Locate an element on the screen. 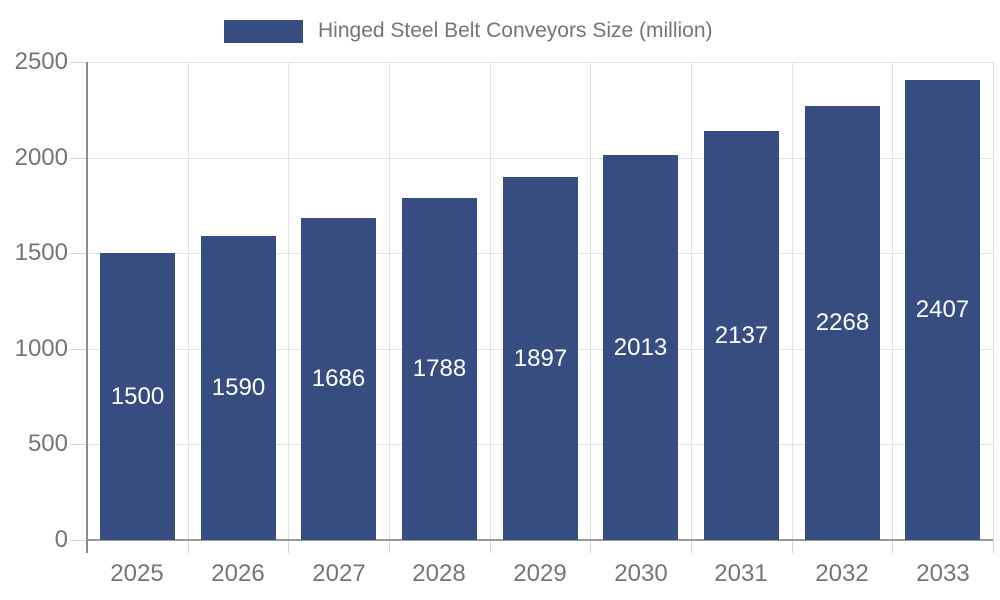 This screenshot has width=1000, height=600. y-tick-label: 1500 is located at coordinates (41, 252).